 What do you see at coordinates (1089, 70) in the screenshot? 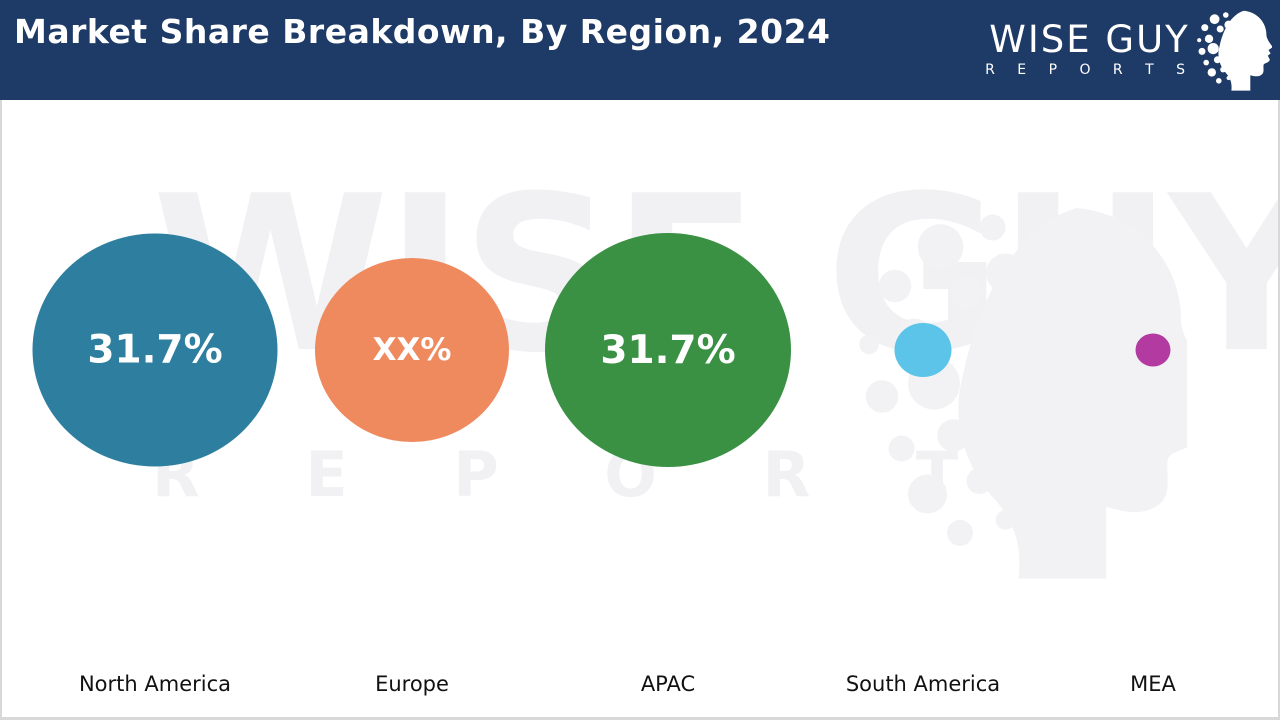
I see `brand-subtitle: R E P O R T S` at bounding box center [1089, 70].